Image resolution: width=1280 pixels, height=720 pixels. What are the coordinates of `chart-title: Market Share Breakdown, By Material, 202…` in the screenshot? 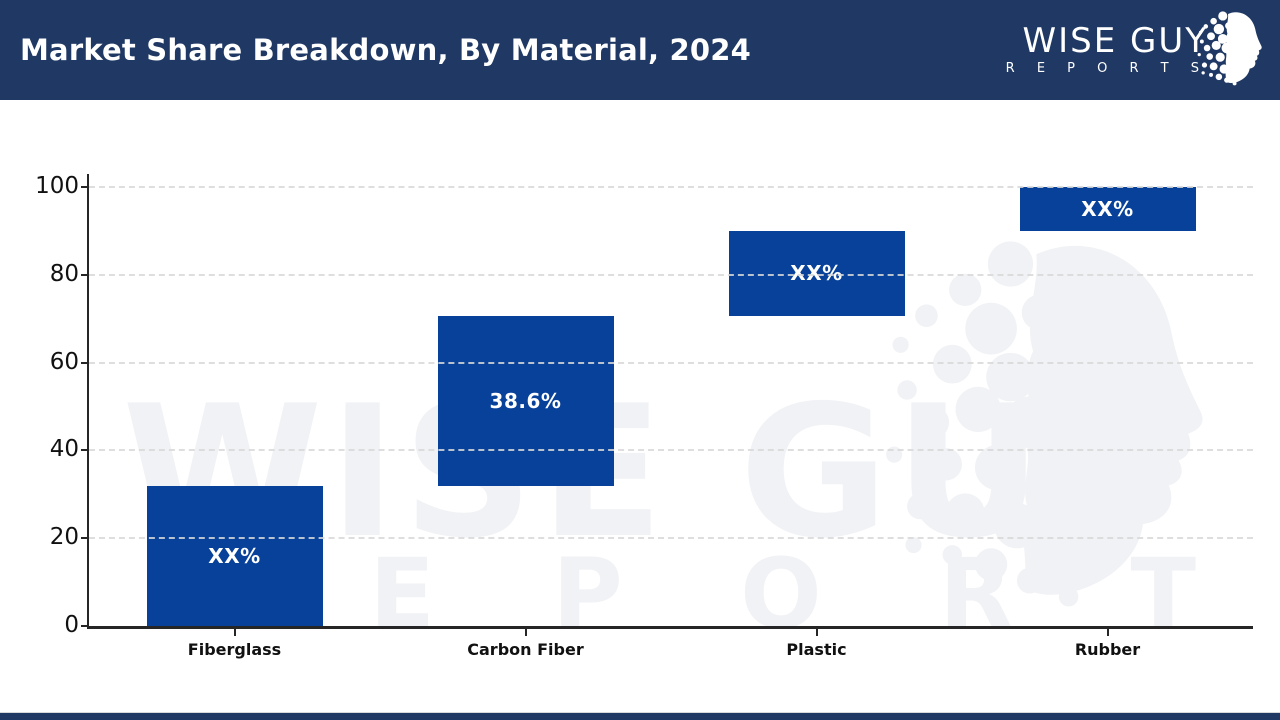 It's located at (386, 50).